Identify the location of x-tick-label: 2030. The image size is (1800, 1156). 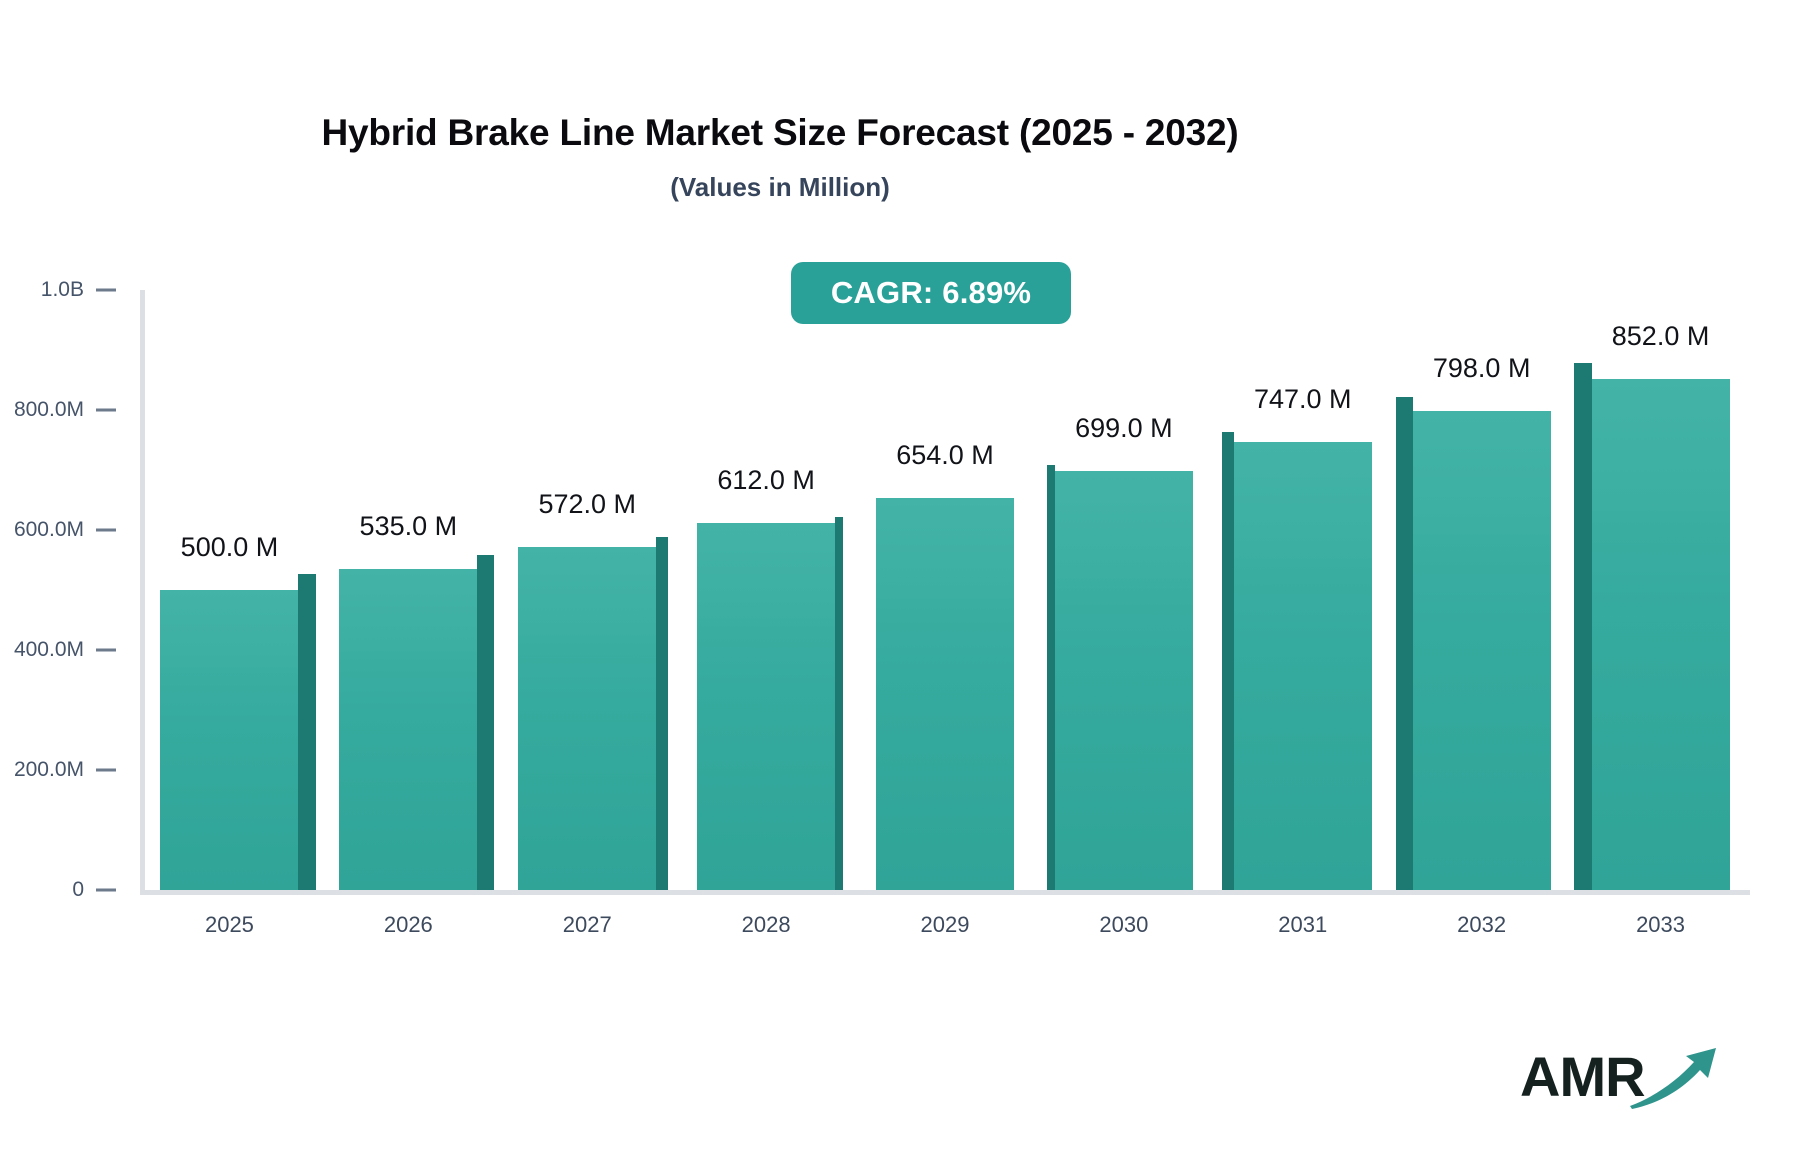
(1124, 924).